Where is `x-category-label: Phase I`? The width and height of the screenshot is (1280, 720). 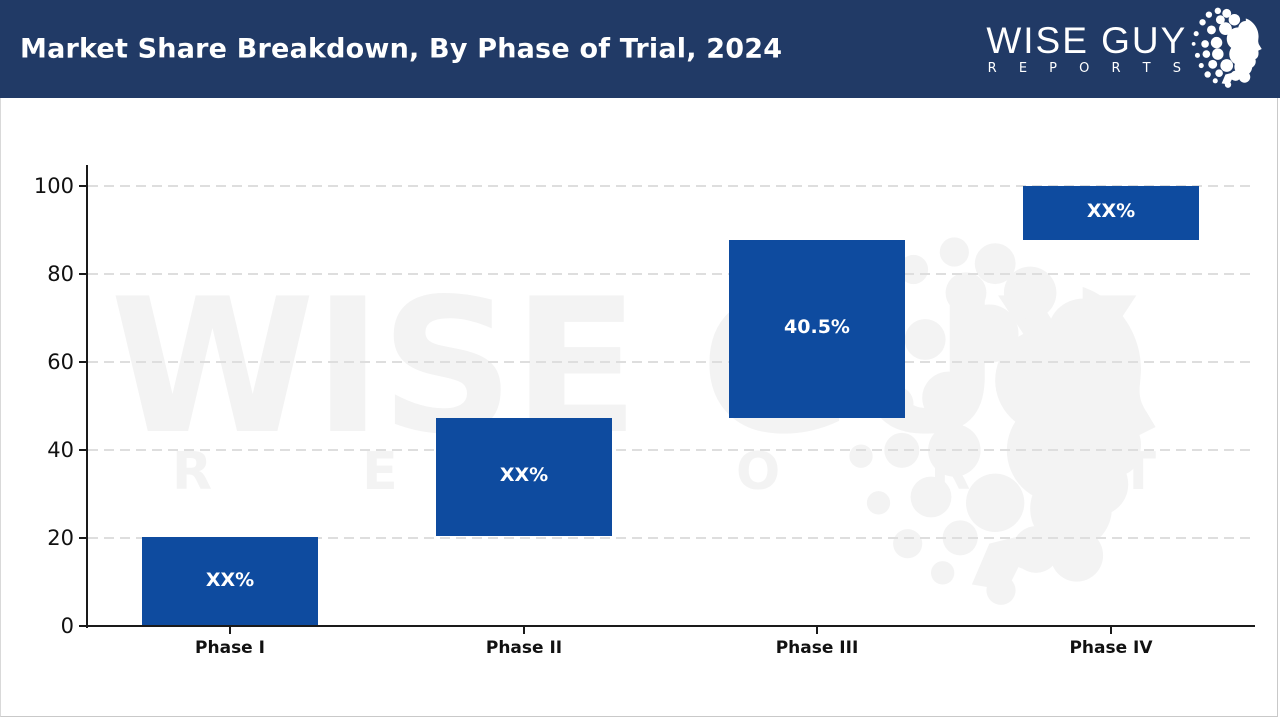 x-category-label: Phase I is located at coordinates (230, 648).